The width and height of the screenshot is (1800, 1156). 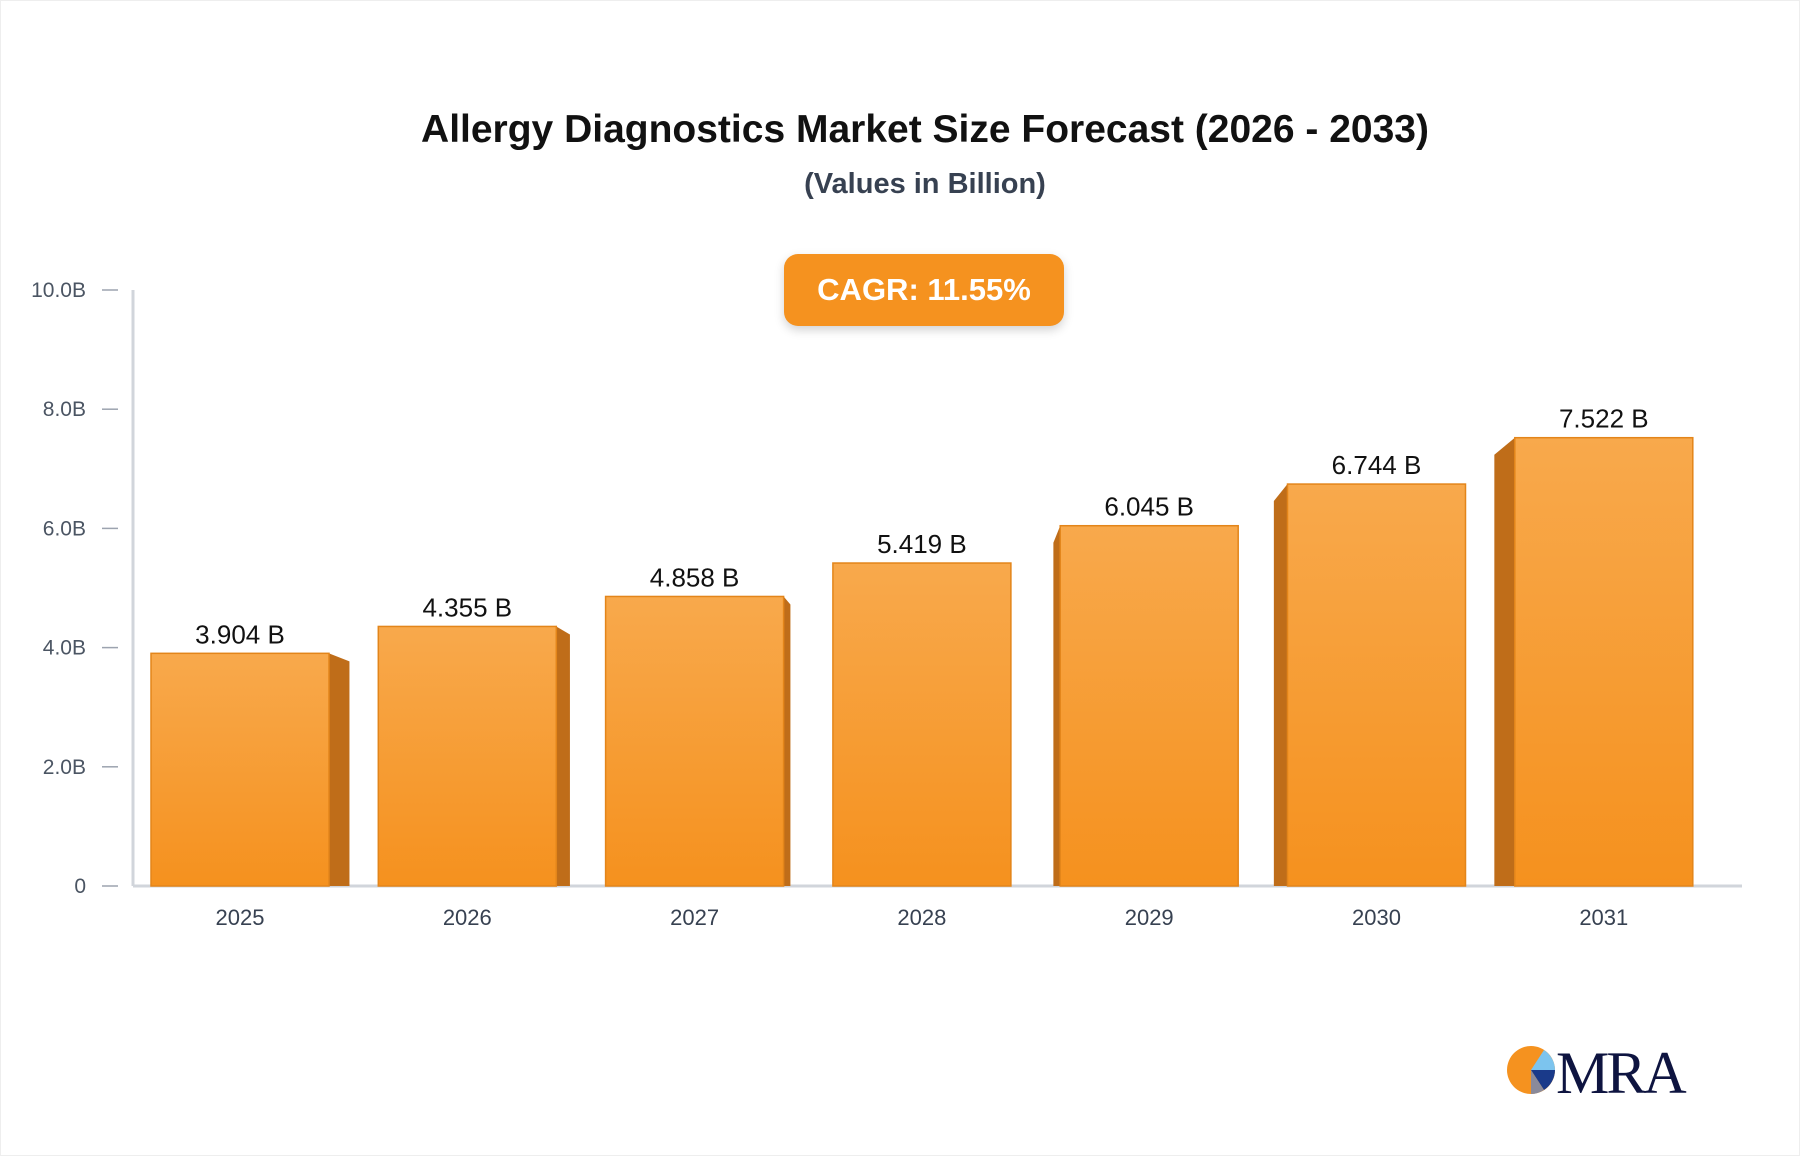 I want to click on y-tick-label: 4.0B, so click(x=64, y=648).